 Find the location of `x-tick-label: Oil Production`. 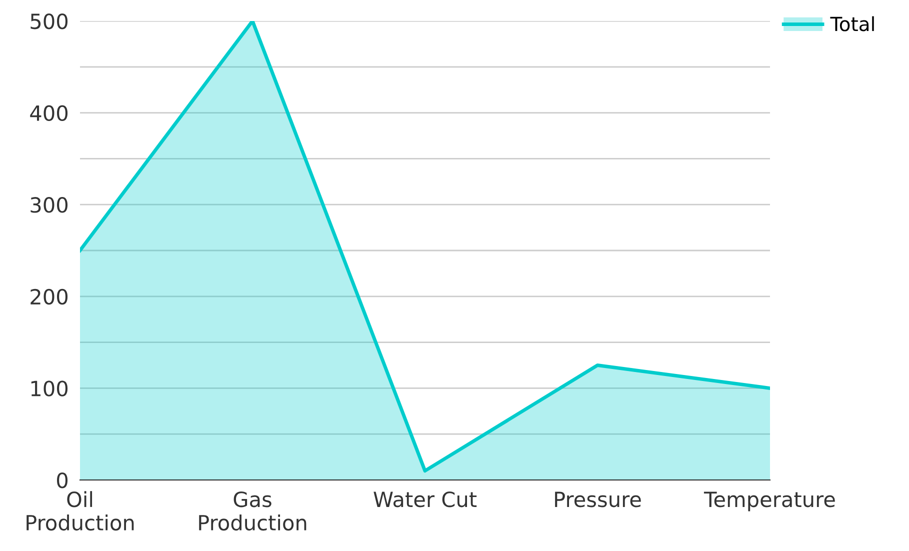

x-tick-label: Oil Production is located at coordinates (80, 511).